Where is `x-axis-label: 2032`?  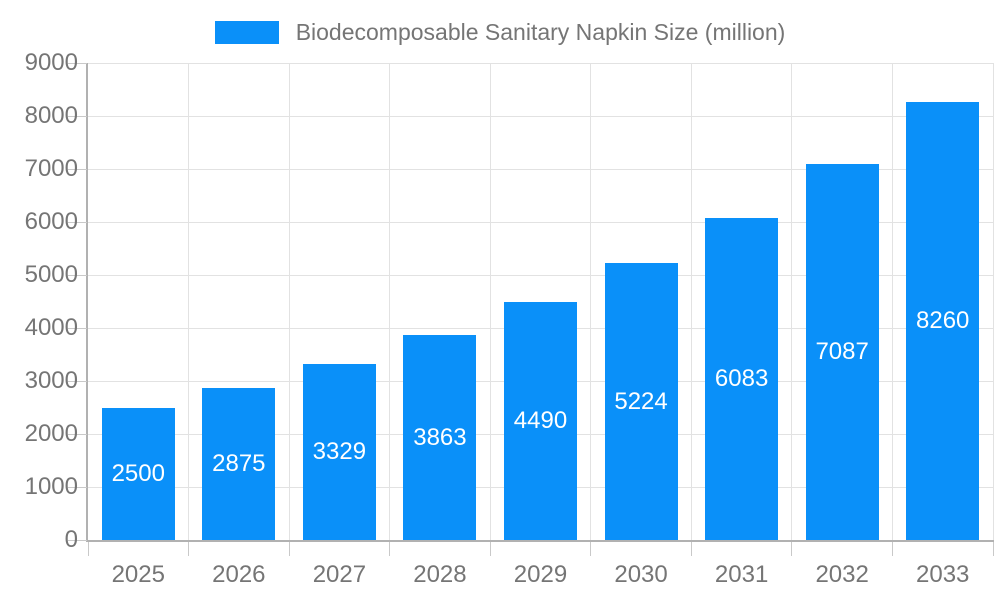 x-axis-label: 2032 is located at coordinates (842, 574).